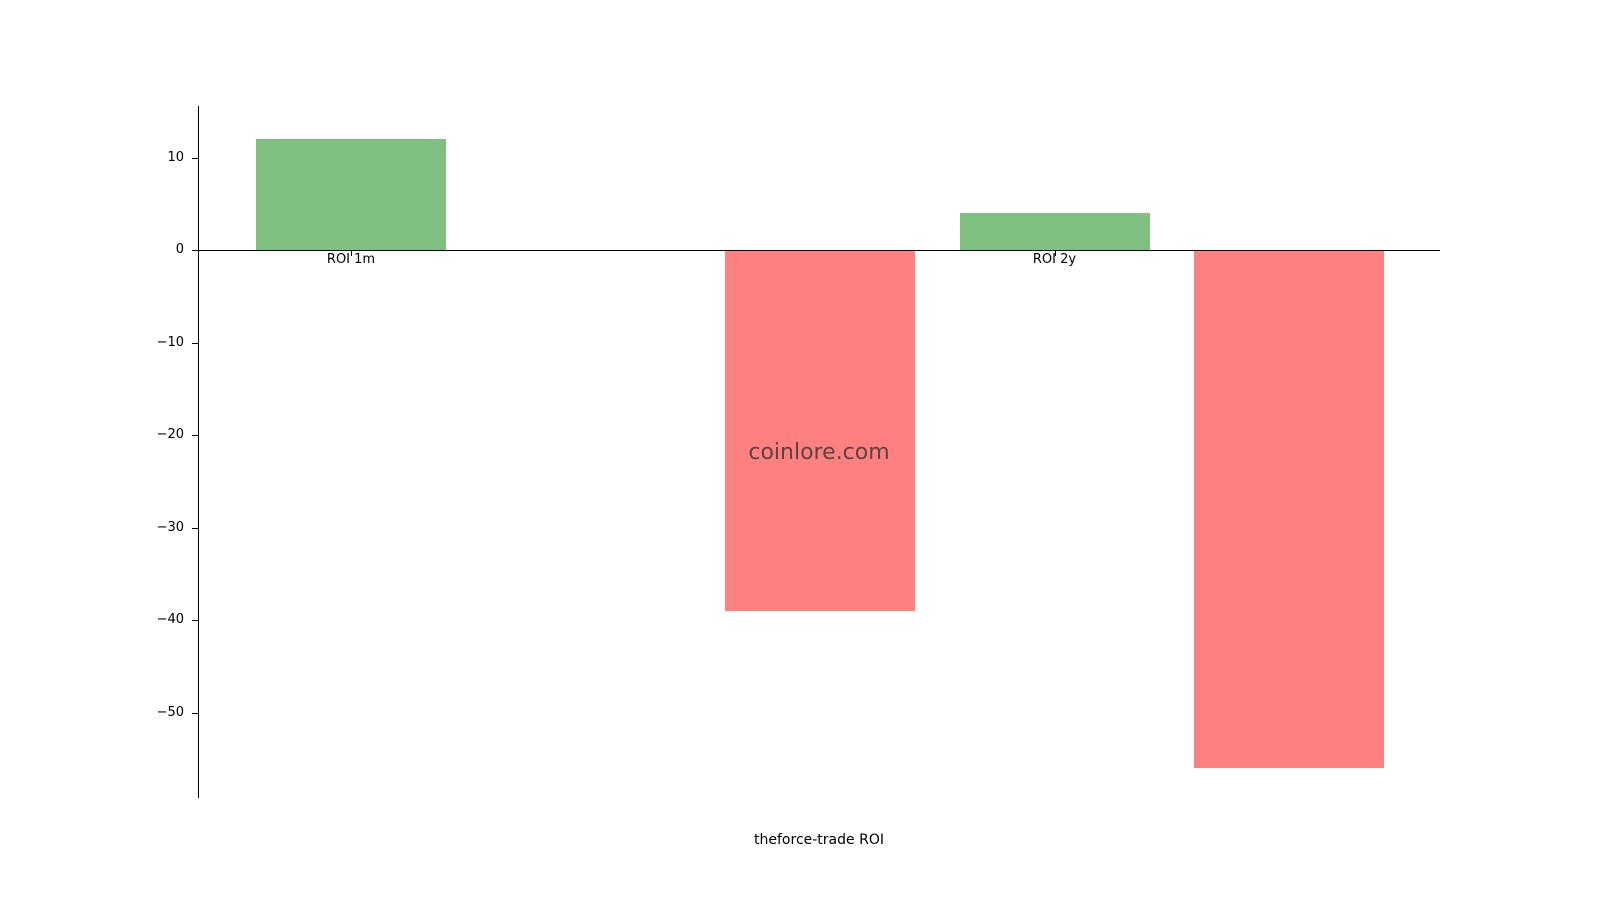 Image resolution: width=1600 pixels, height=900 pixels. Describe the element at coordinates (170, 712) in the screenshot. I see `y-tick-label: −50` at that location.